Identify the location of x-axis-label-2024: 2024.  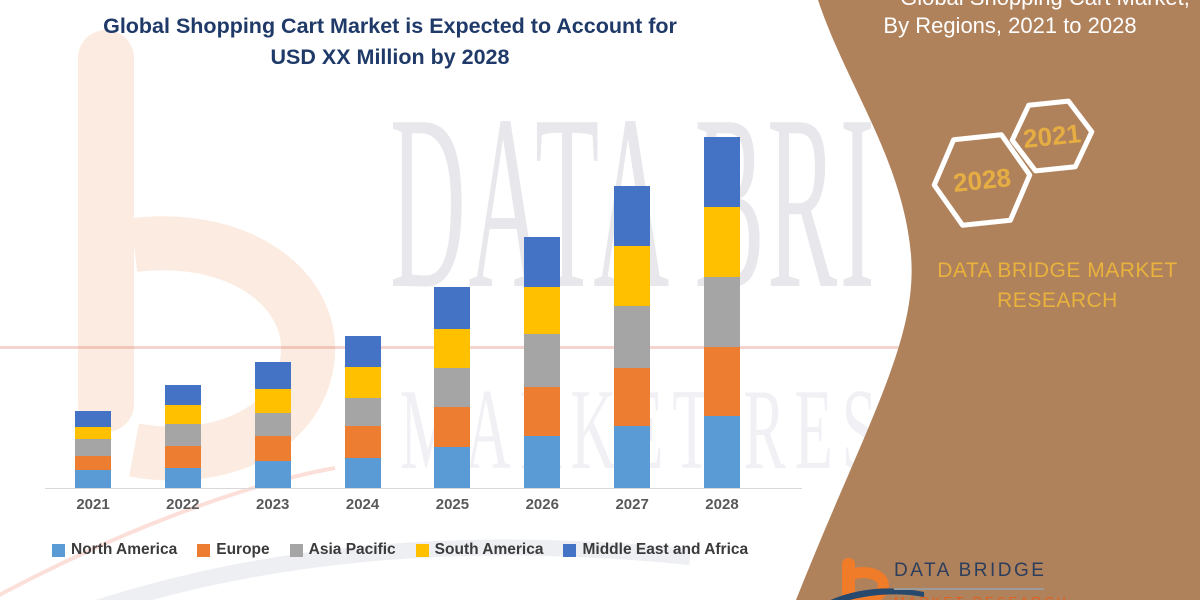
(362, 504).